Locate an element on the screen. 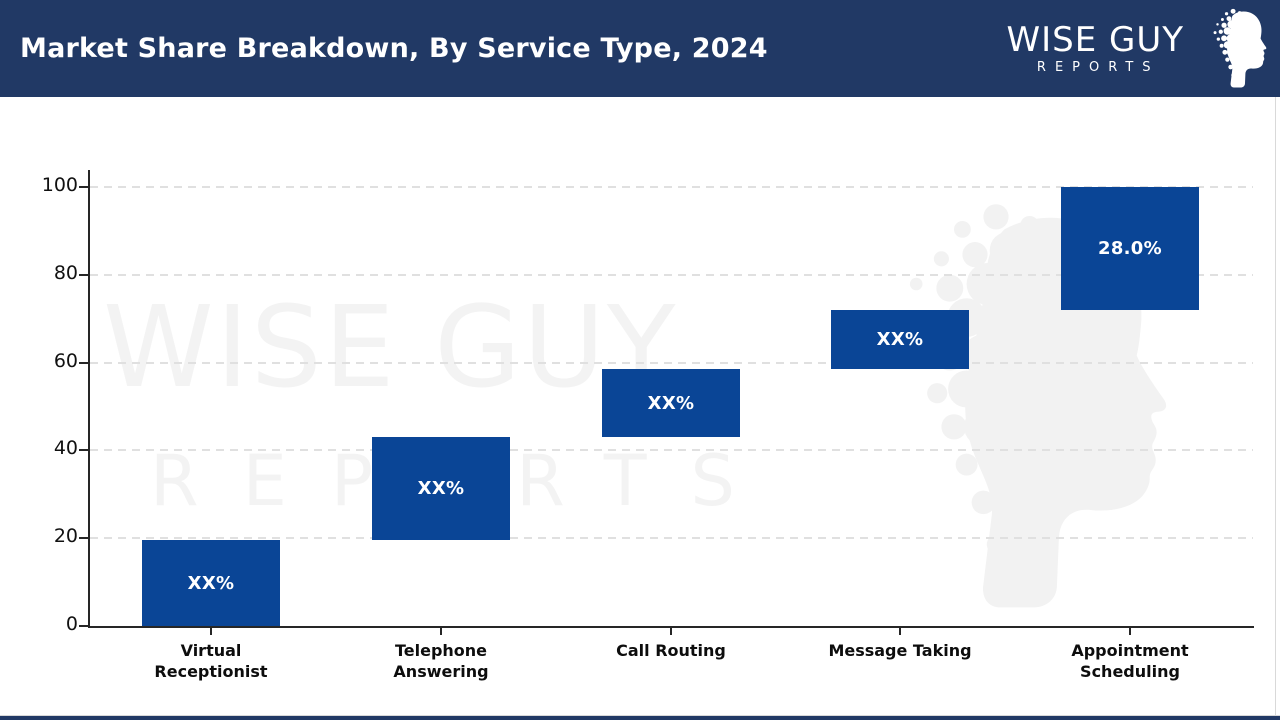 The image size is (1280, 720). brand-name: WISE GUY is located at coordinates (1095, 40).